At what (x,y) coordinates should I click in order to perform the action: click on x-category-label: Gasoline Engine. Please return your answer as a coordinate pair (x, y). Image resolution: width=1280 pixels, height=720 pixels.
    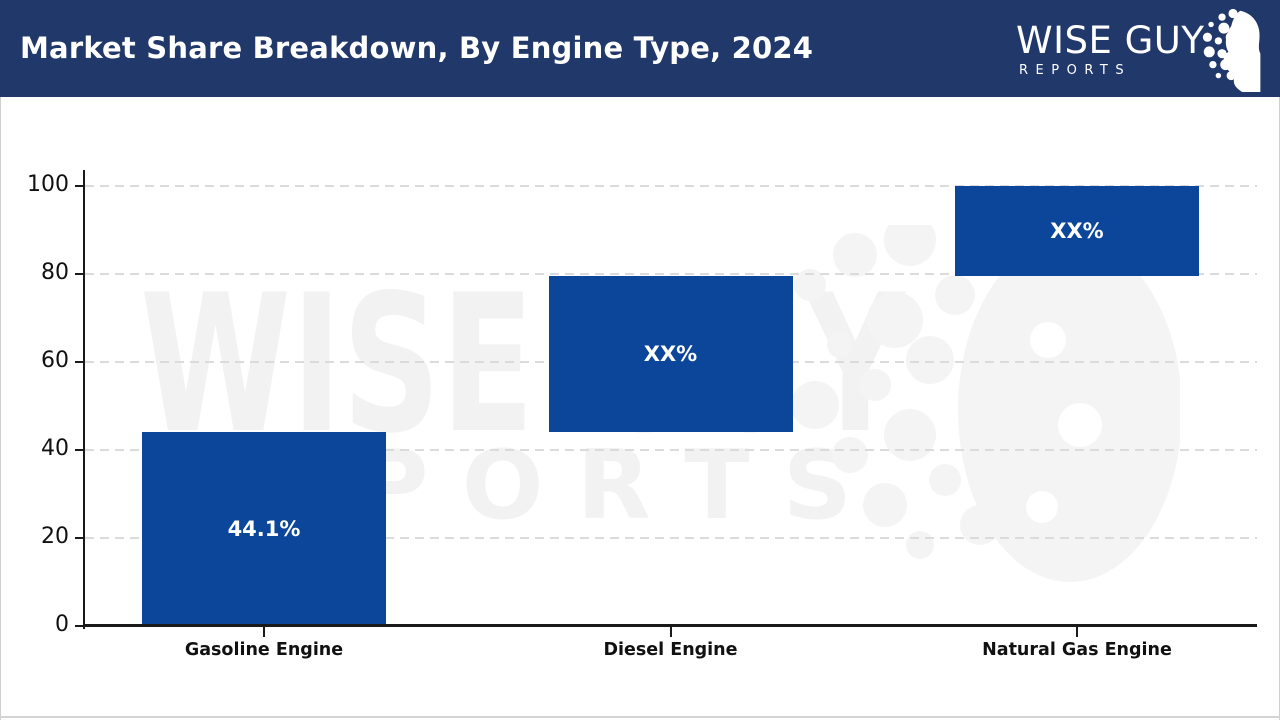
    Looking at the image, I should click on (264, 650).